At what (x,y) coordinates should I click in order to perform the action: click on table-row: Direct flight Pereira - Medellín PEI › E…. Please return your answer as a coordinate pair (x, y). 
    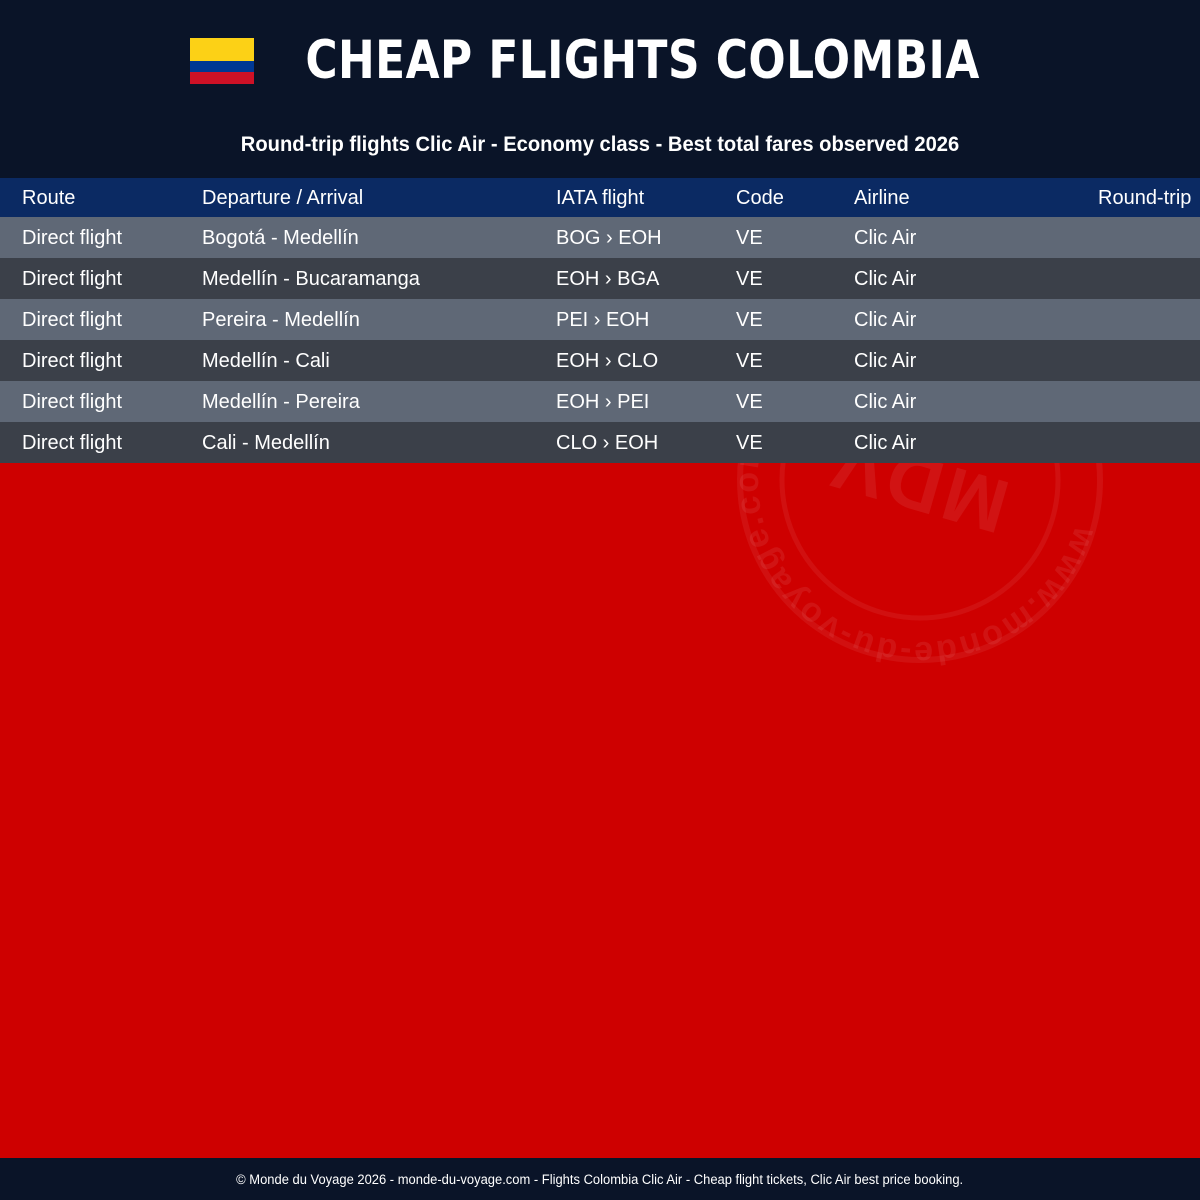
    Looking at the image, I should click on (600, 319).